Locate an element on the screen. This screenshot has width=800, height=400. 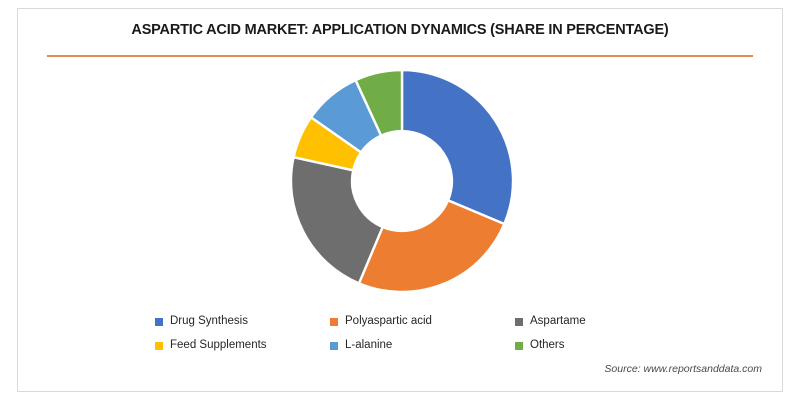
legend-item: Aspartame is located at coordinates (570, 322).